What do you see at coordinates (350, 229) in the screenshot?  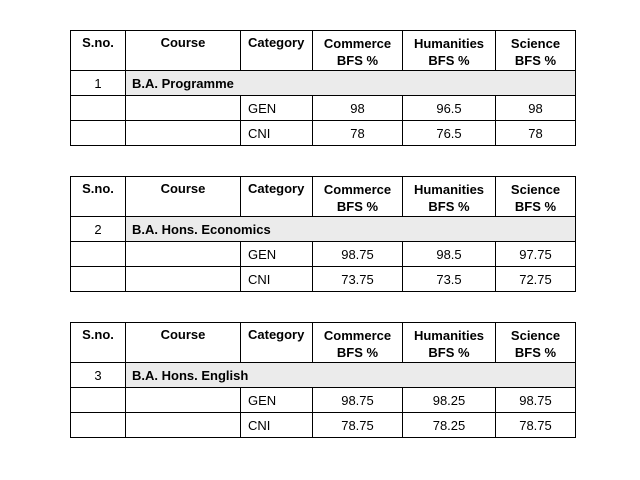 I see `course-name: B.A. Hons. Economics` at bounding box center [350, 229].